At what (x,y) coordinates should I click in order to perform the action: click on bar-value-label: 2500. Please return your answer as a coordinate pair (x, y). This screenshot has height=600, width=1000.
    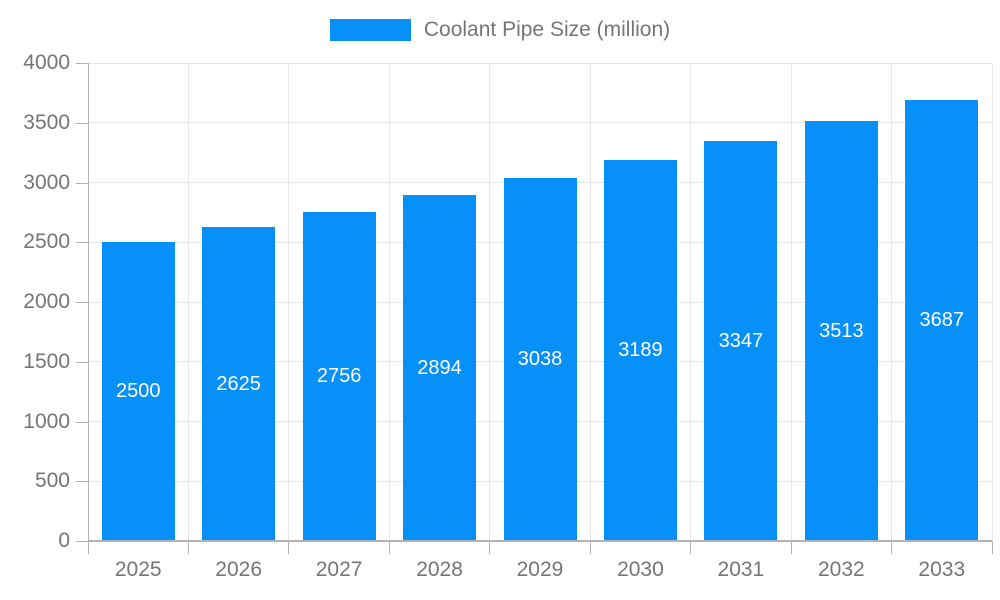
    Looking at the image, I should click on (138, 391).